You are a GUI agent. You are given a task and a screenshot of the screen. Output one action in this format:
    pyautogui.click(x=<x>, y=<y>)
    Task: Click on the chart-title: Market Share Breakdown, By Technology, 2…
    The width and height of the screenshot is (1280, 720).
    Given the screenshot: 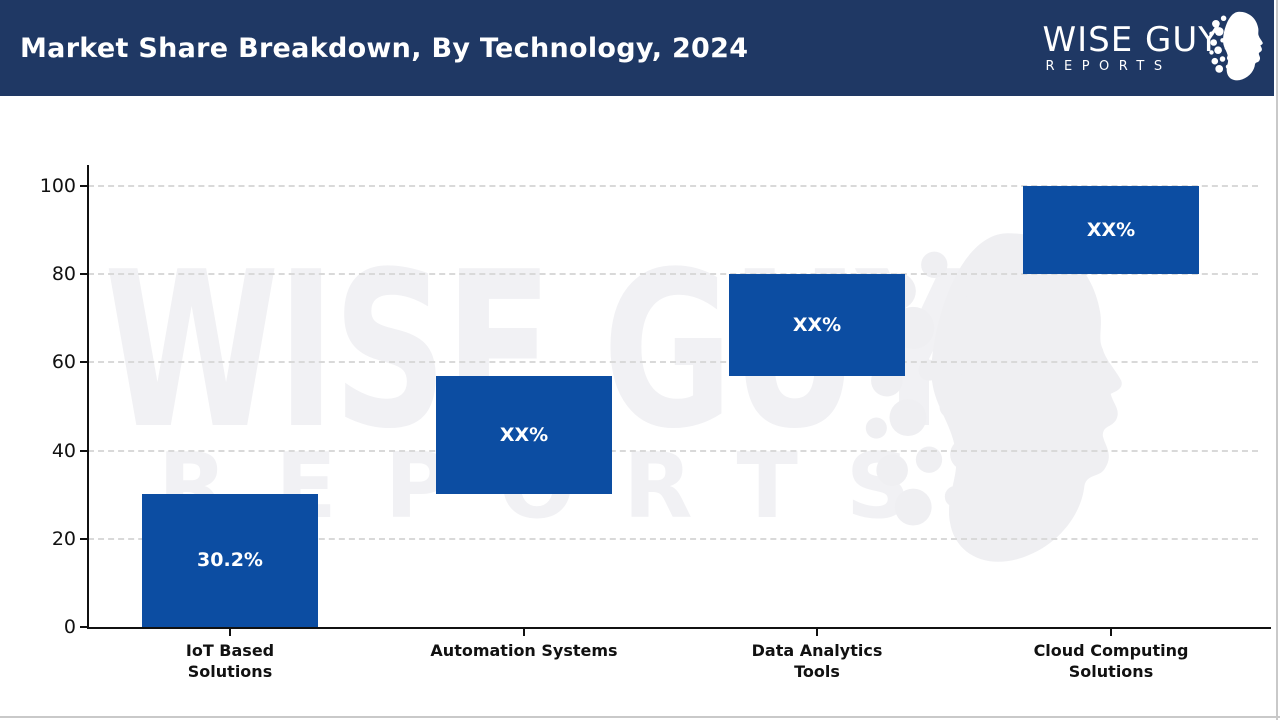 What is the action you would take?
    pyautogui.click(x=384, y=48)
    